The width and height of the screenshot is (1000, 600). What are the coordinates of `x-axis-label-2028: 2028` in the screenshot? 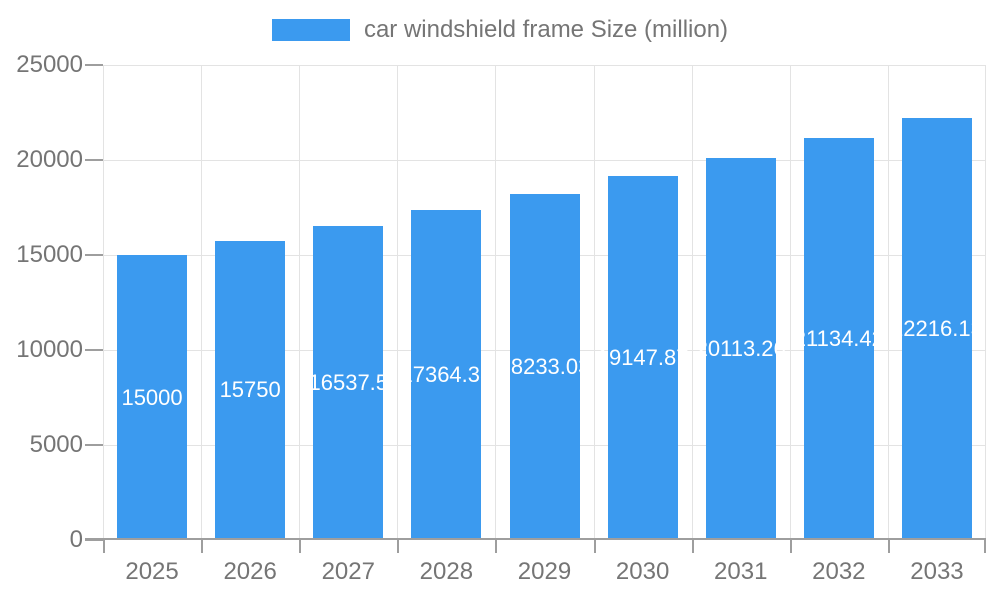 It's located at (446, 571).